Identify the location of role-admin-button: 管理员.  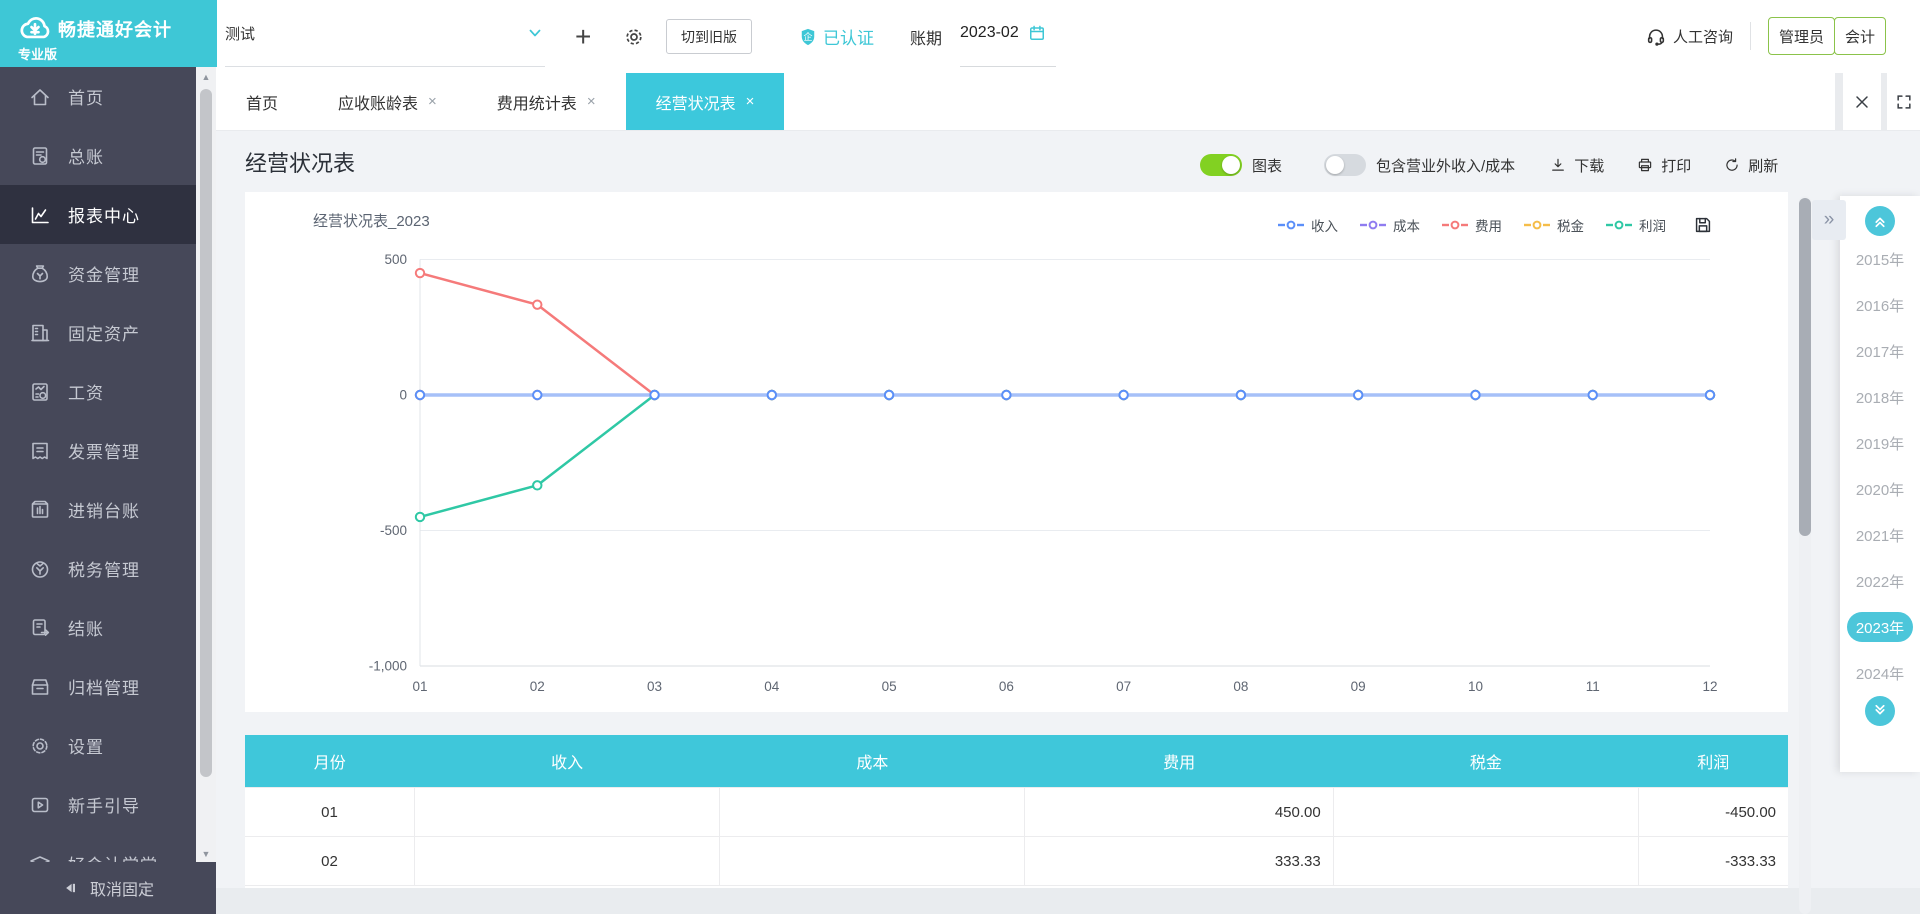
(1802, 36).